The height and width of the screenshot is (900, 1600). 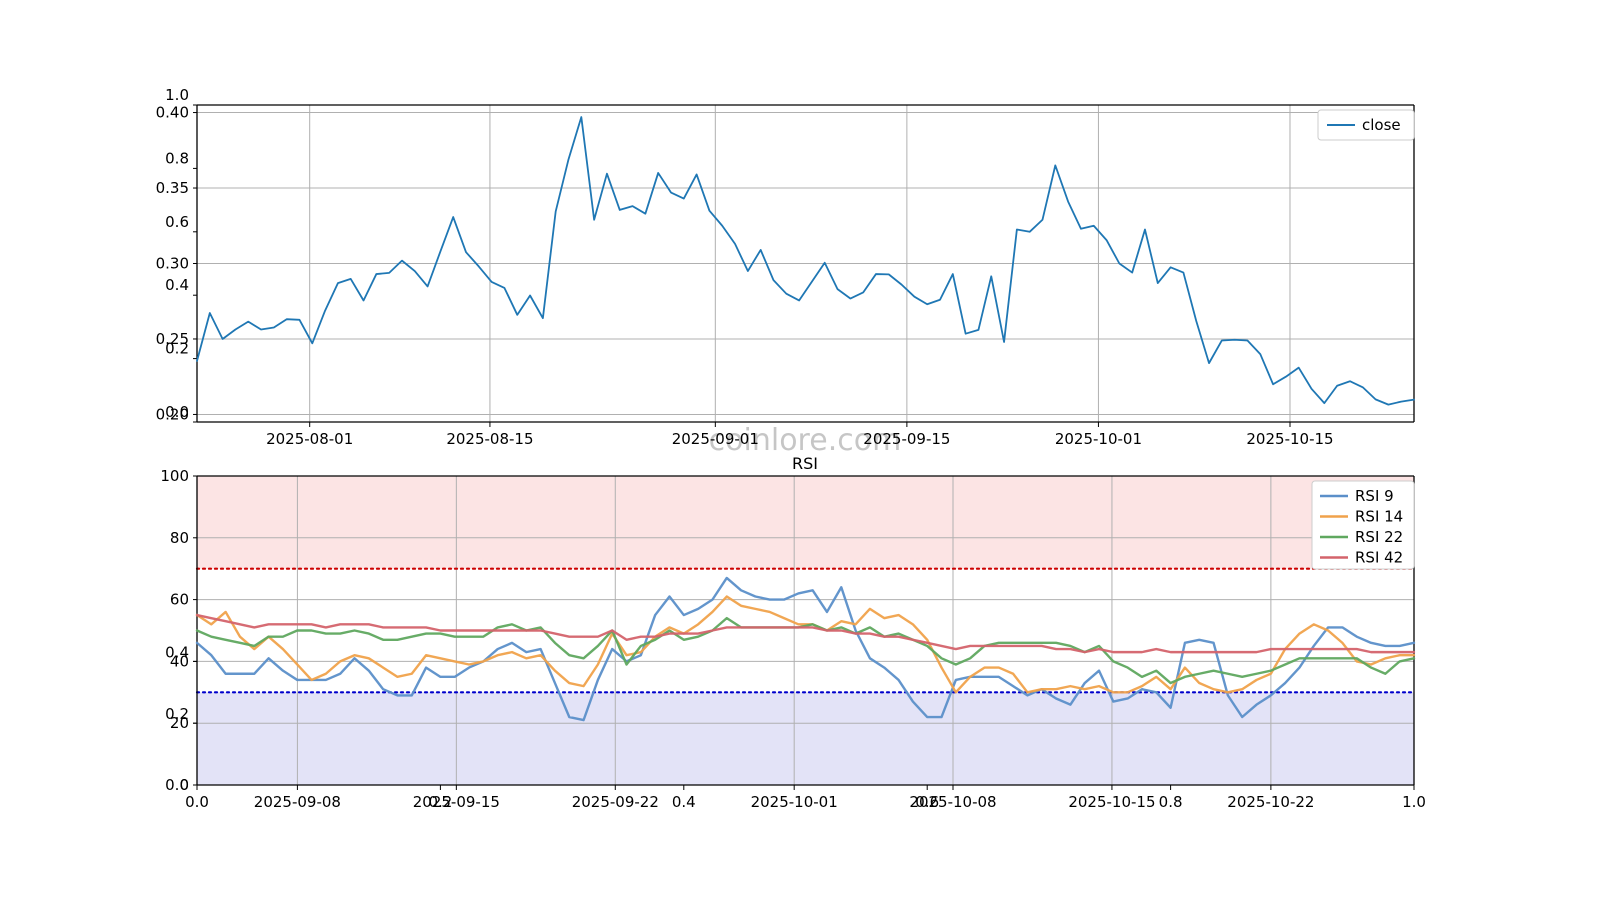 I want to click on price-ytick-overlay-label: 0.0, so click(x=177, y=412).